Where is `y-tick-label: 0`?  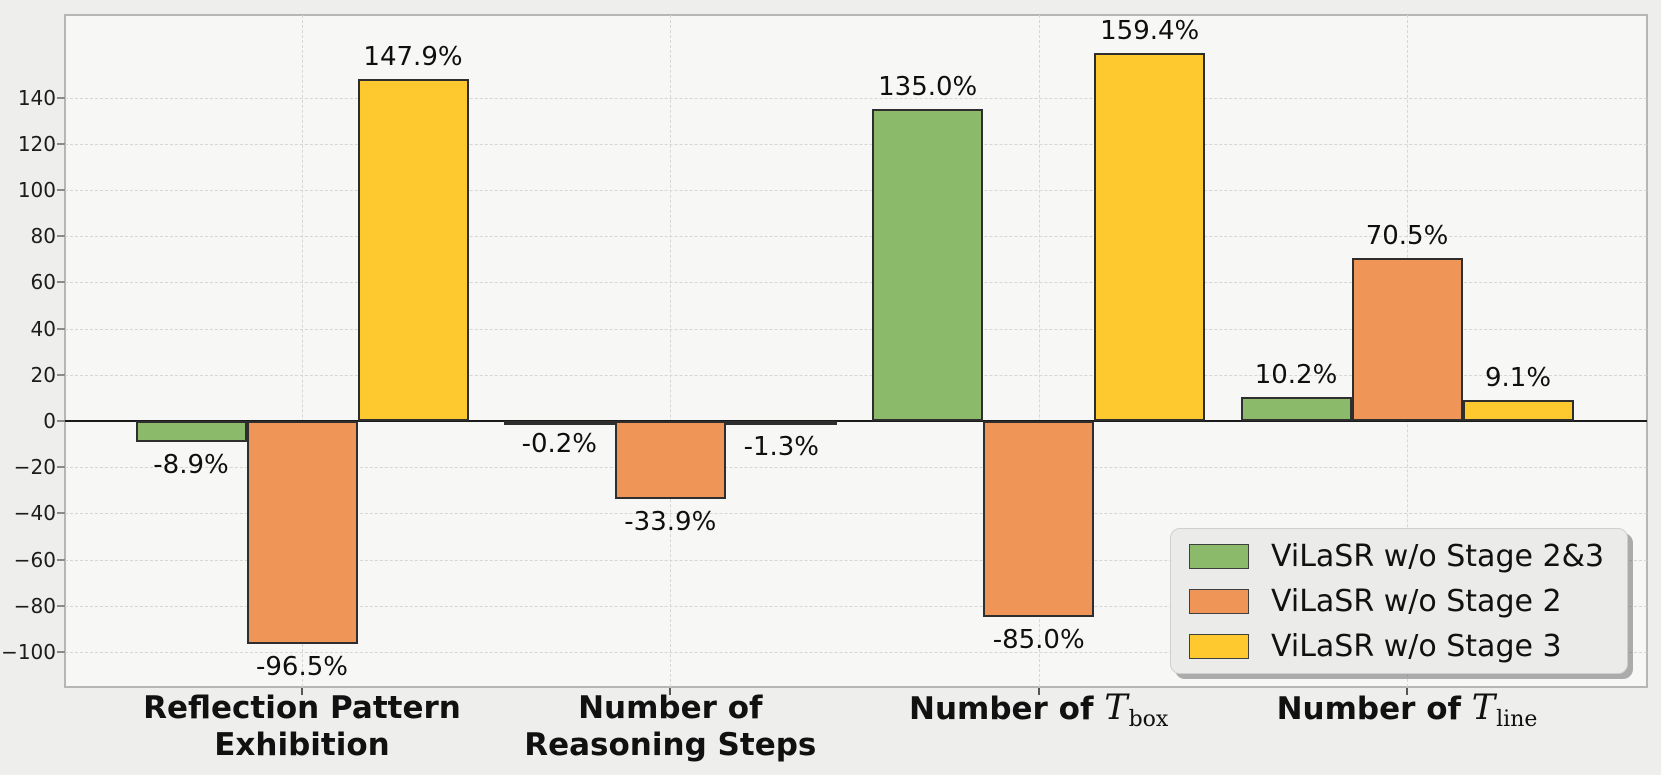
y-tick-label: 0 is located at coordinates (49, 421).